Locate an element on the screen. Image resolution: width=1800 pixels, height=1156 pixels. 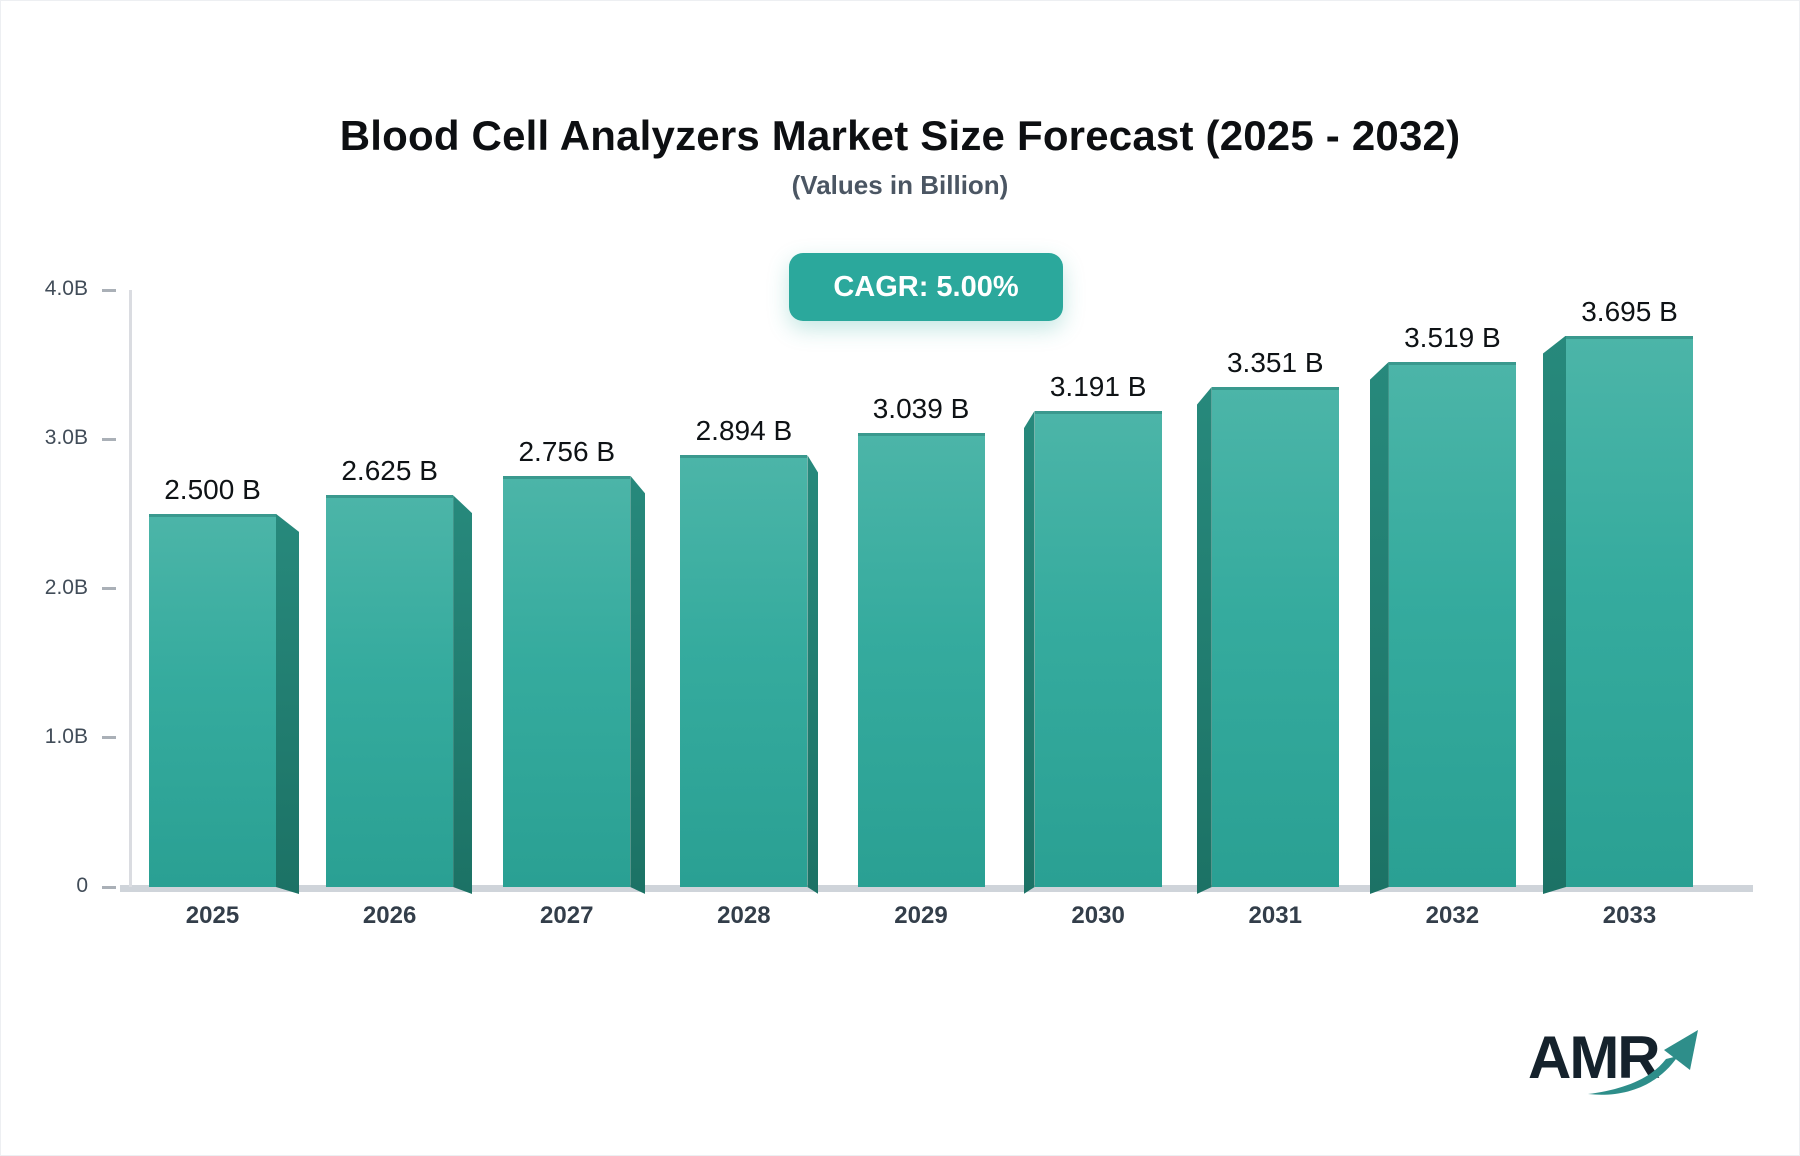
bar-side-2031 is located at coordinates (1204, 640).